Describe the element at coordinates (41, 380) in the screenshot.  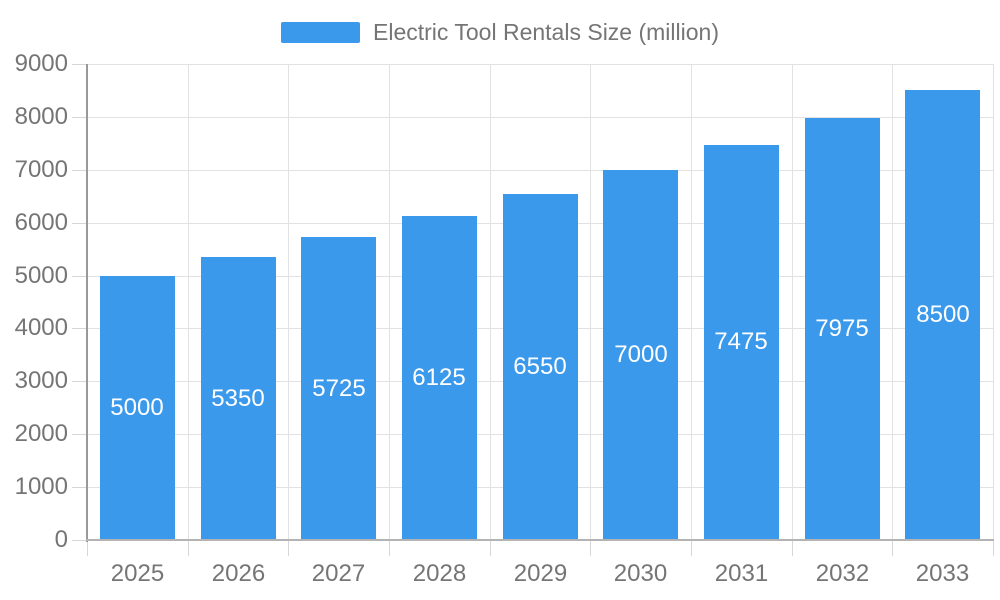
I see `y-axis-label: 3000` at that location.